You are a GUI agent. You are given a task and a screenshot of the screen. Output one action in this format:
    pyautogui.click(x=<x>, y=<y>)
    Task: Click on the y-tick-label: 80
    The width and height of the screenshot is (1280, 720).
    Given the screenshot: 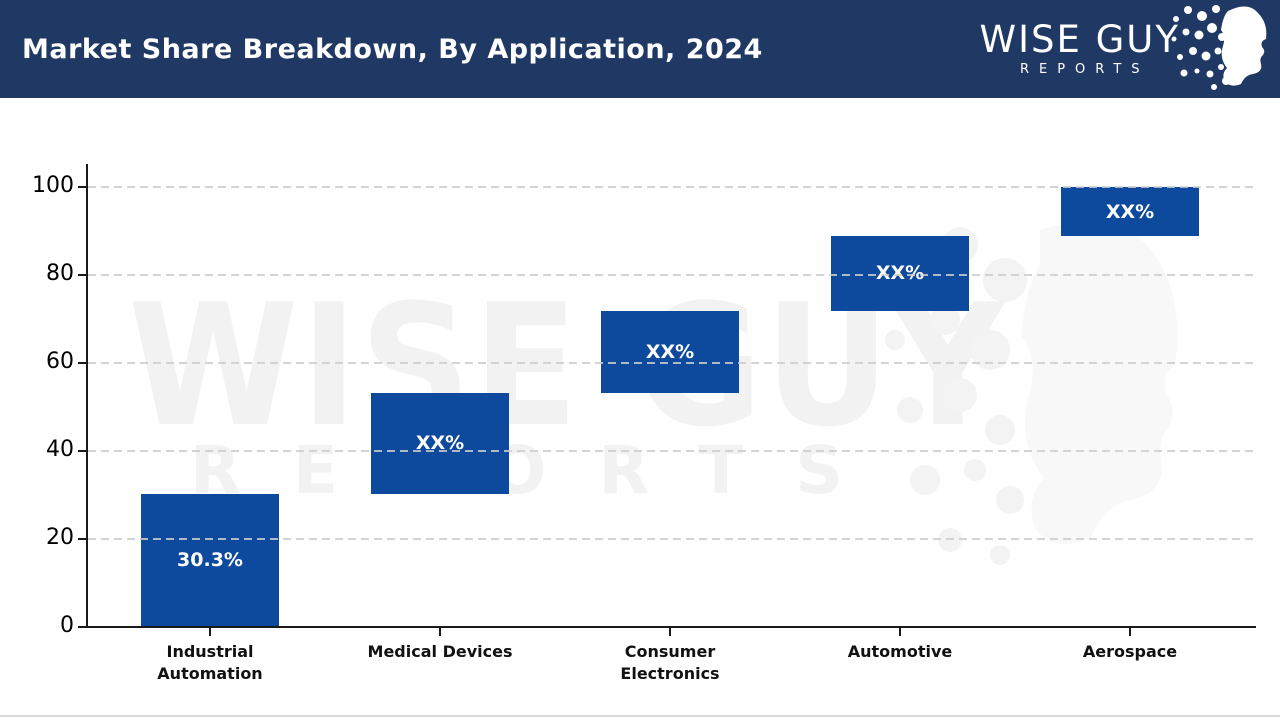 What is the action you would take?
    pyautogui.click(x=60, y=273)
    